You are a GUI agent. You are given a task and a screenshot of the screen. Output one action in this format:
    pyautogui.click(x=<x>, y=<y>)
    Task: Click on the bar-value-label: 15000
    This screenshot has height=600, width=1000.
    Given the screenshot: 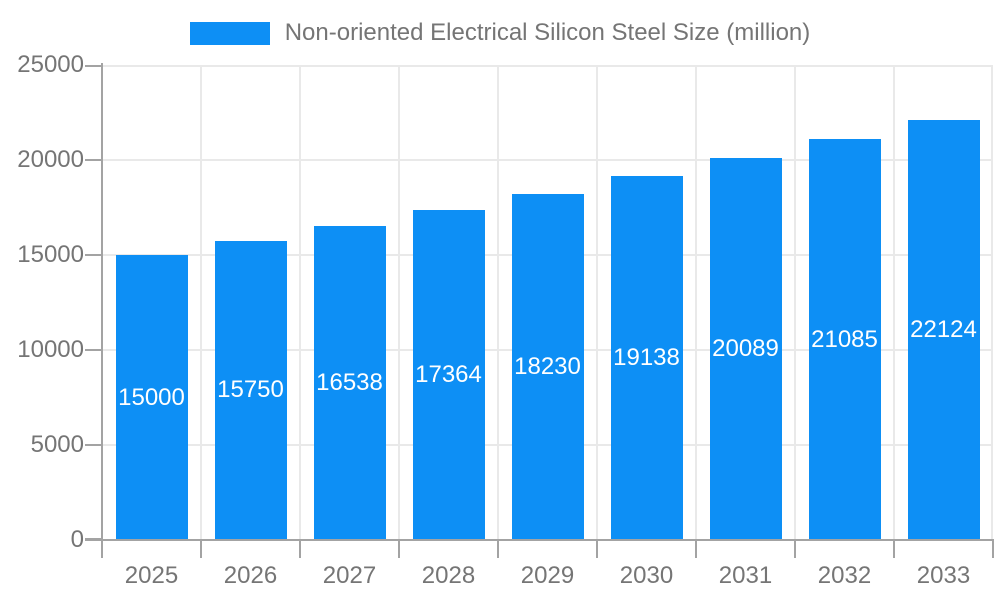 What is the action you would take?
    pyautogui.click(x=151, y=397)
    